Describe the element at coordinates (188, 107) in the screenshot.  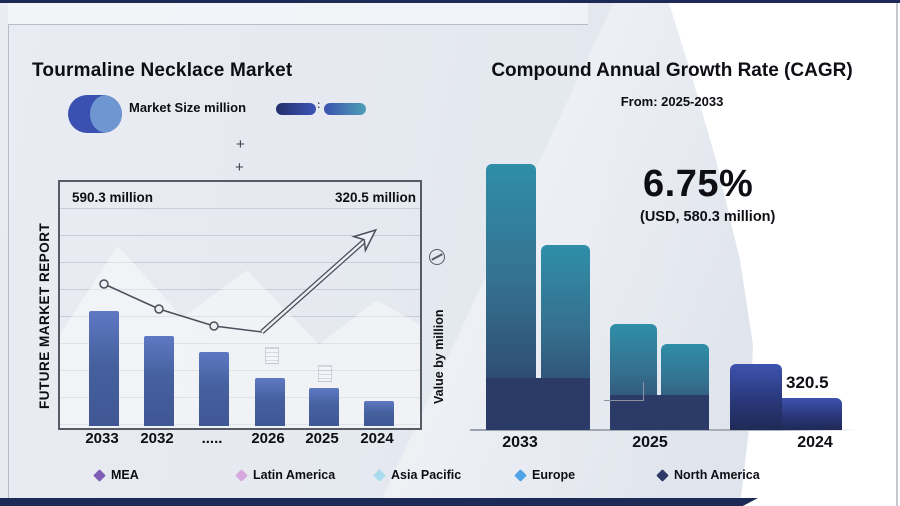
I see `market-size-label: Market Size million` at that location.